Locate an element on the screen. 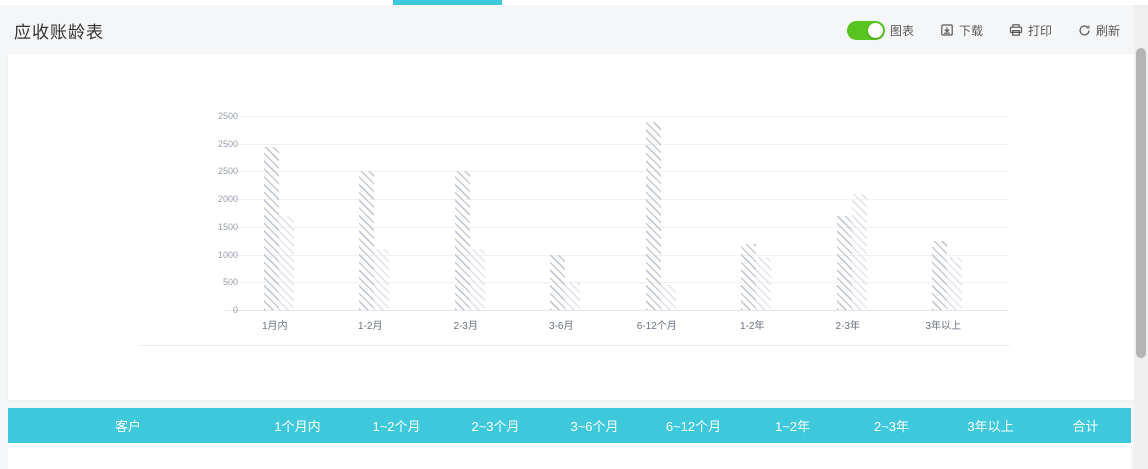 The width and height of the screenshot is (1148, 469). table-header-cell: 2~3个月 is located at coordinates (495, 426).